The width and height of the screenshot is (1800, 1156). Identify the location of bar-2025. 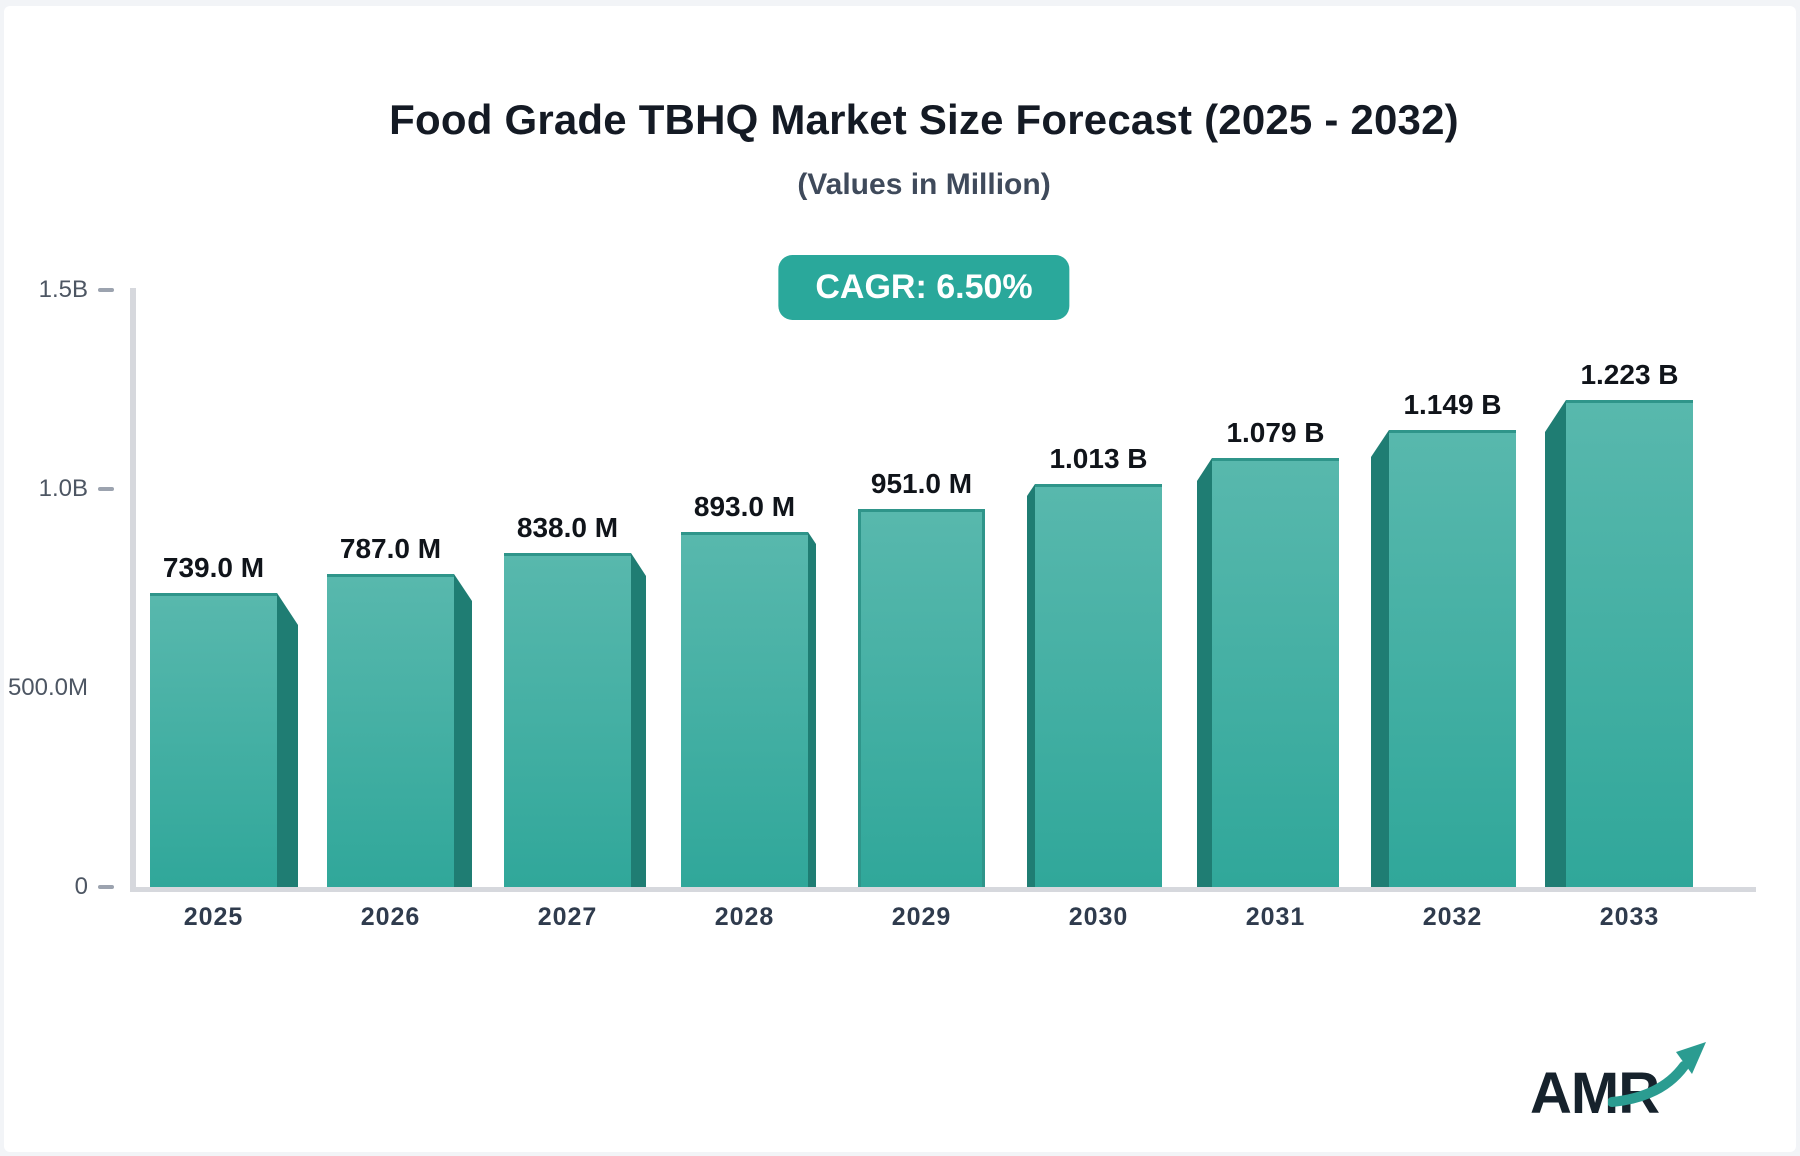
(213, 740).